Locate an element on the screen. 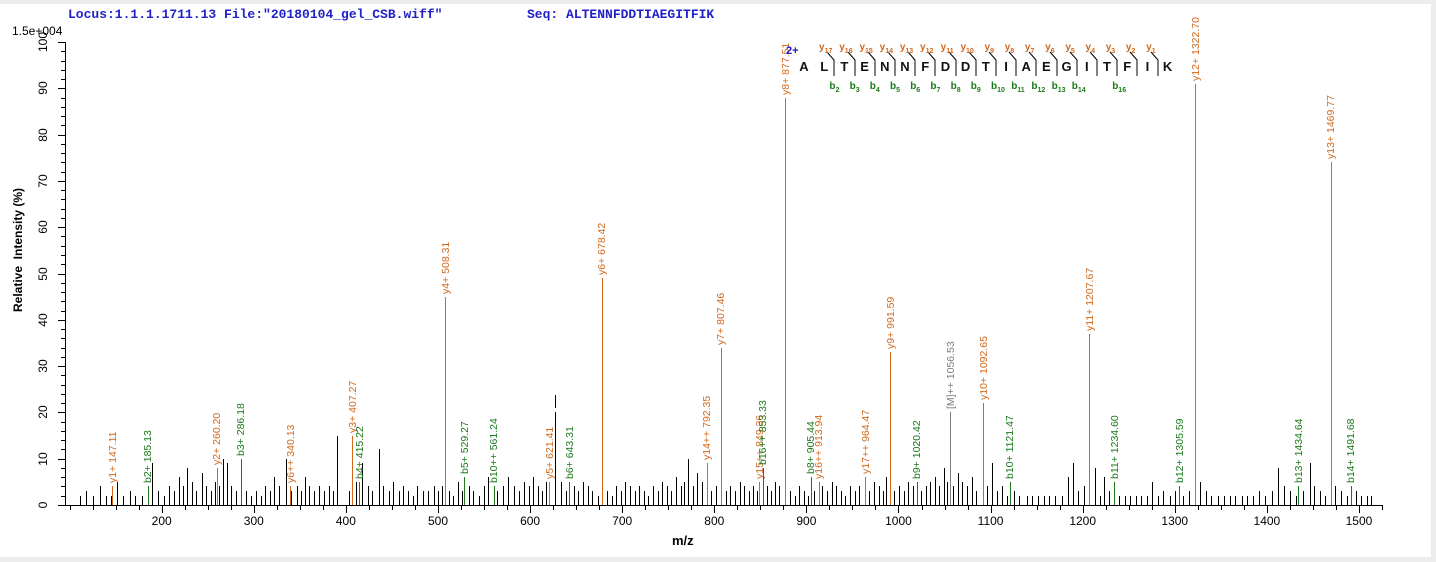  peak-label: b9+ 1020.42 is located at coordinates (917, 449).